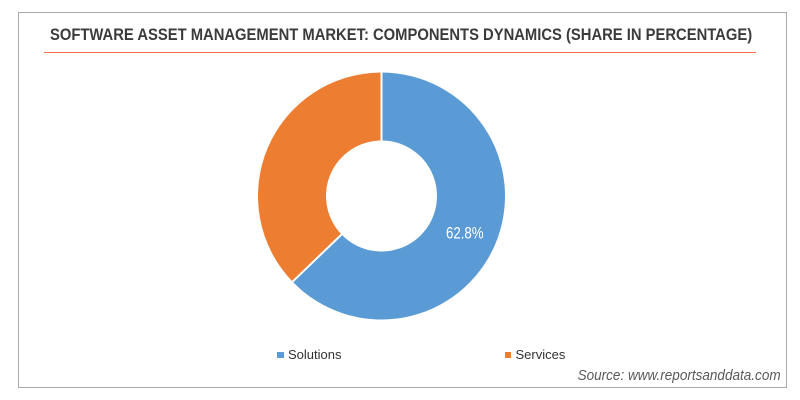 Image resolution: width=800 pixels, height=400 pixels. Describe the element at coordinates (465, 234) in the screenshot. I see `svg-text: 62.8%` at that location.